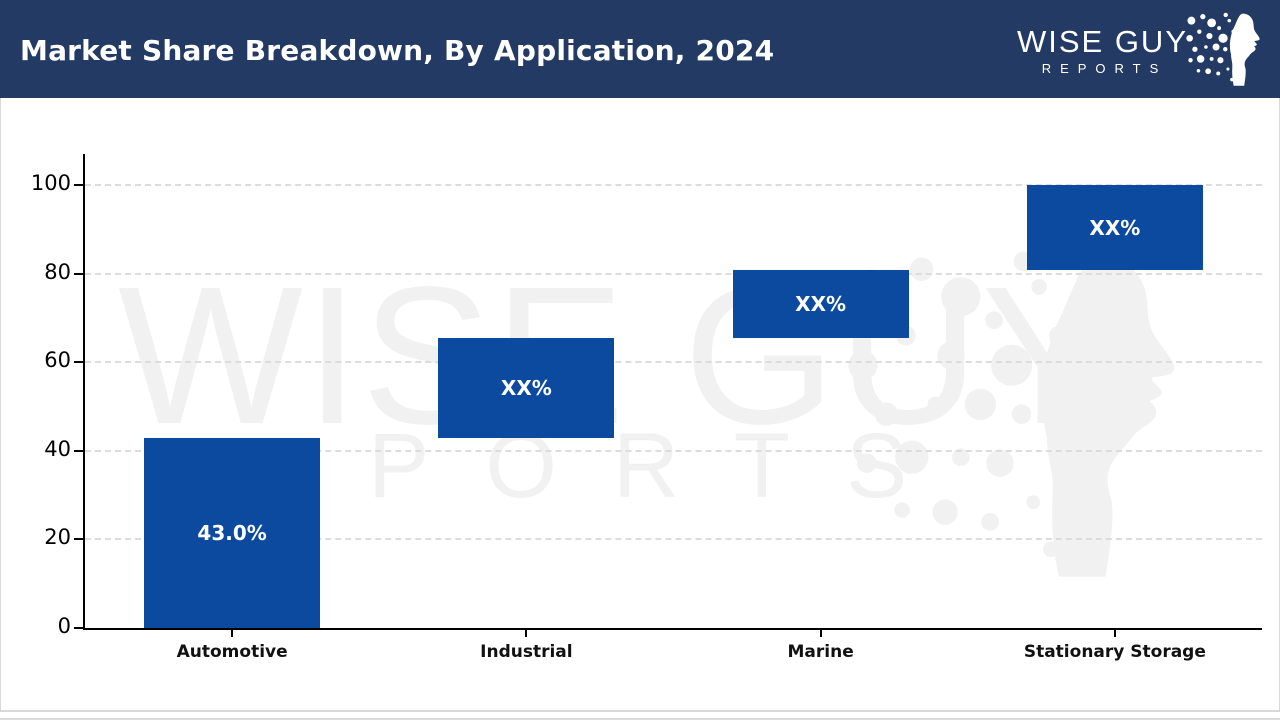 The width and height of the screenshot is (1280, 720). What do you see at coordinates (57, 271) in the screenshot?
I see `y-tick-label-80: 80` at bounding box center [57, 271].